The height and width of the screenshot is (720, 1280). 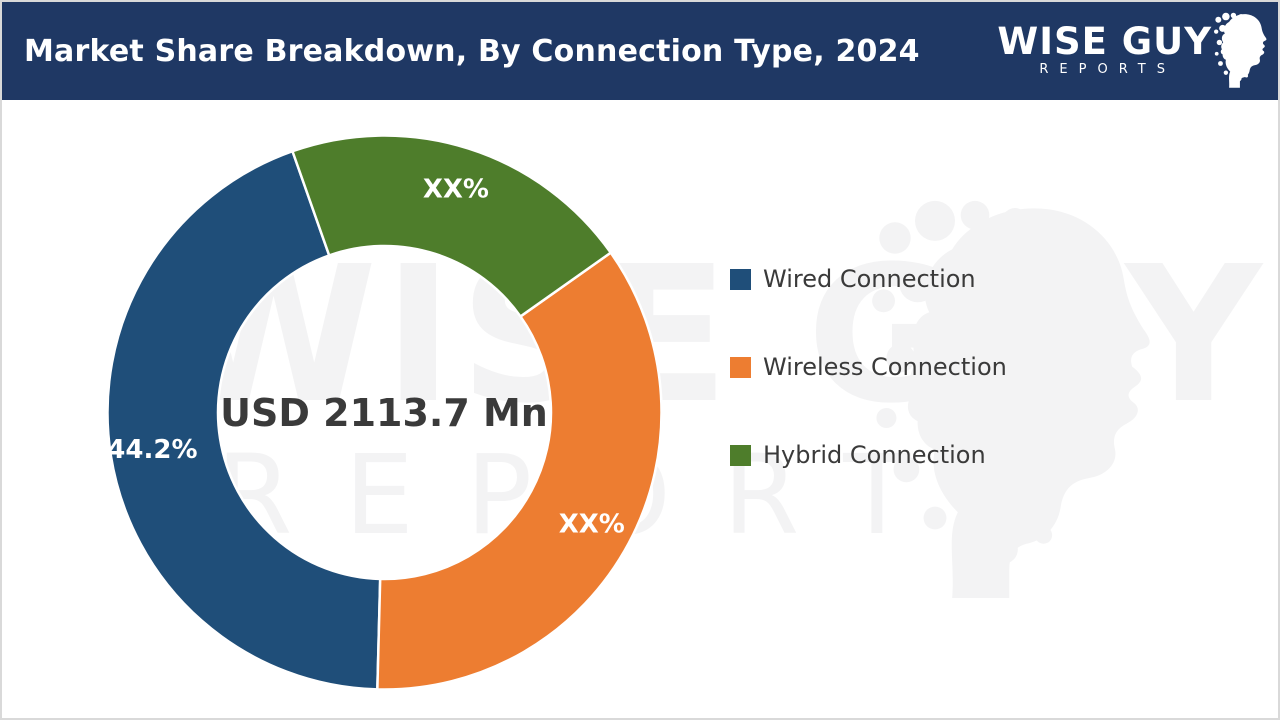 What do you see at coordinates (1104, 41) in the screenshot?
I see `logo-line-wiseguy: WISE GUY` at bounding box center [1104, 41].